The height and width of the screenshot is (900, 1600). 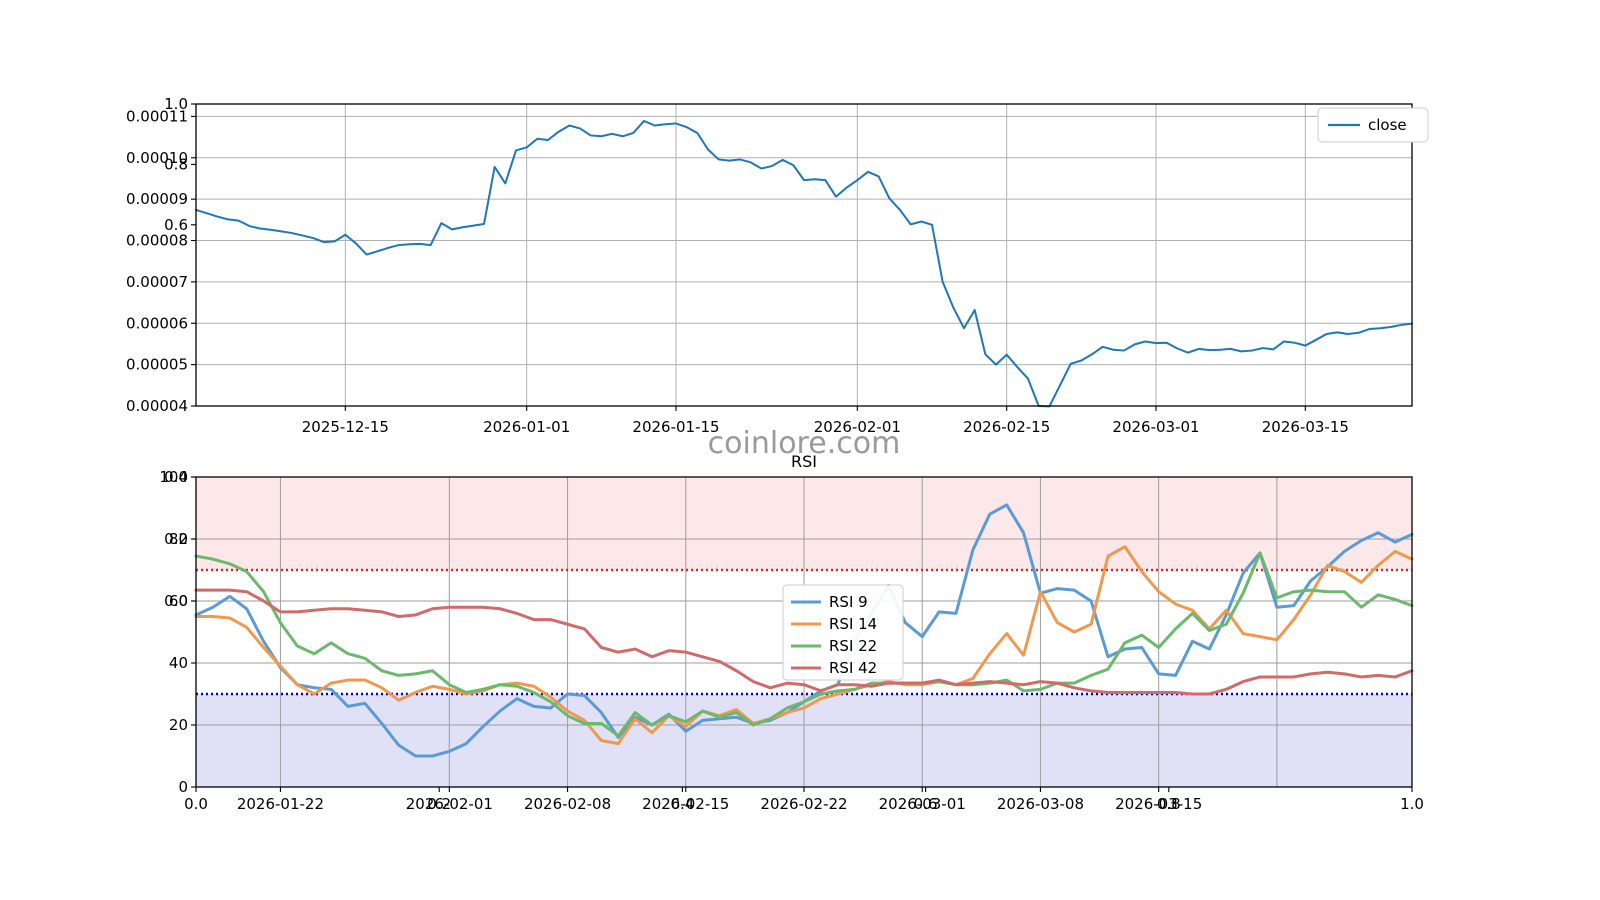 What do you see at coordinates (526, 427) in the screenshot?
I see `price-x-tick-label: 2026-01-01` at bounding box center [526, 427].